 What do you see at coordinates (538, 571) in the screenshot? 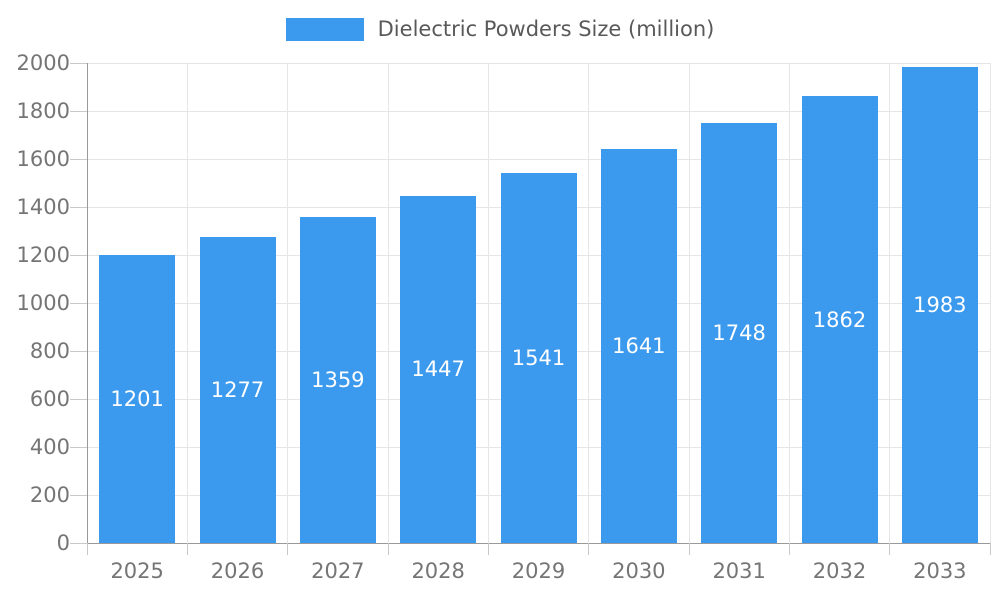
I see `x-axis-tick-label: 2029` at bounding box center [538, 571].